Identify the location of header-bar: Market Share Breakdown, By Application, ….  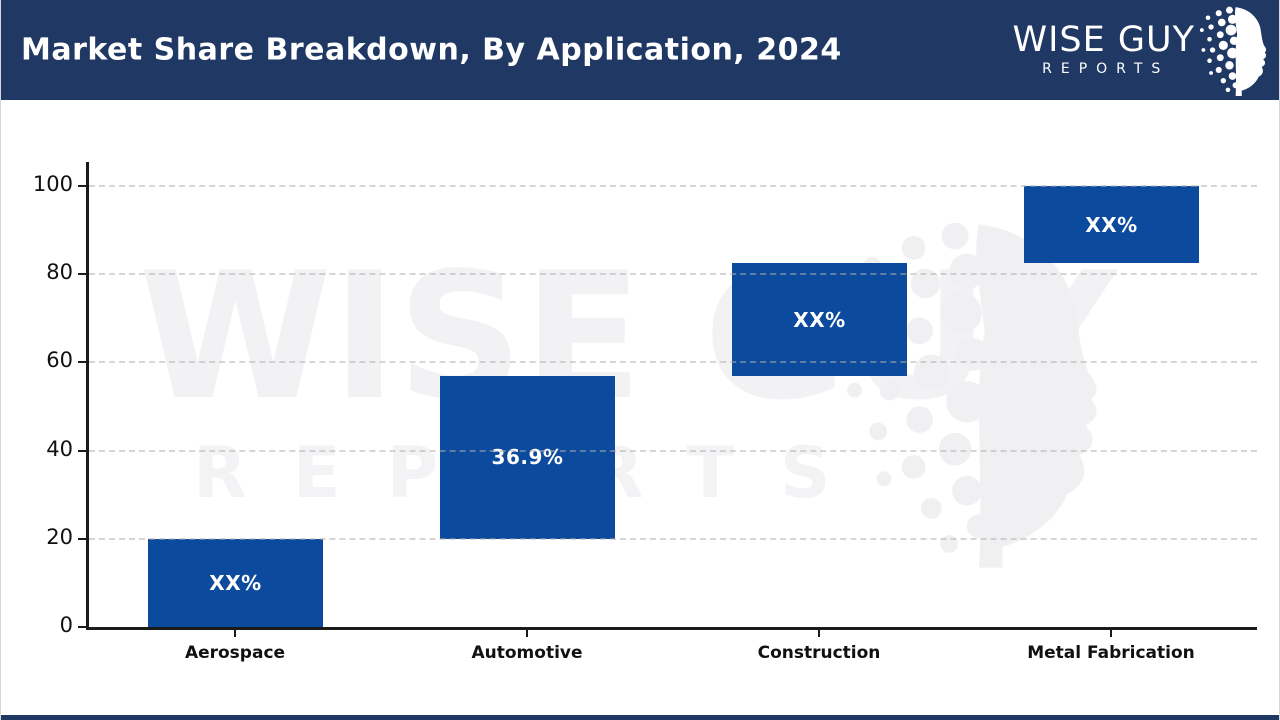
(640, 50).